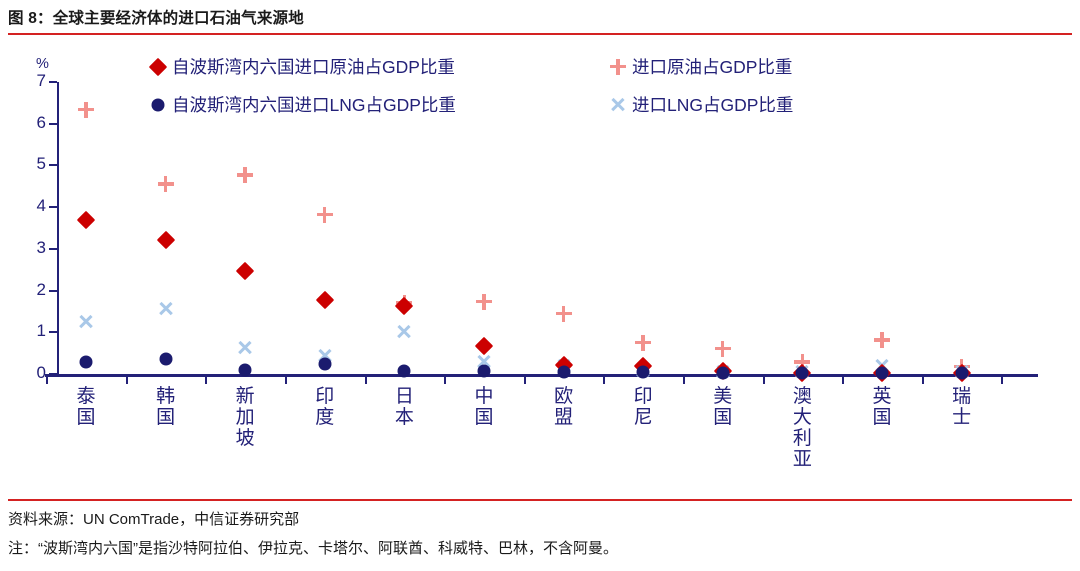  I want to click on x-axis-category-label: 泰国, so click(86, 407).